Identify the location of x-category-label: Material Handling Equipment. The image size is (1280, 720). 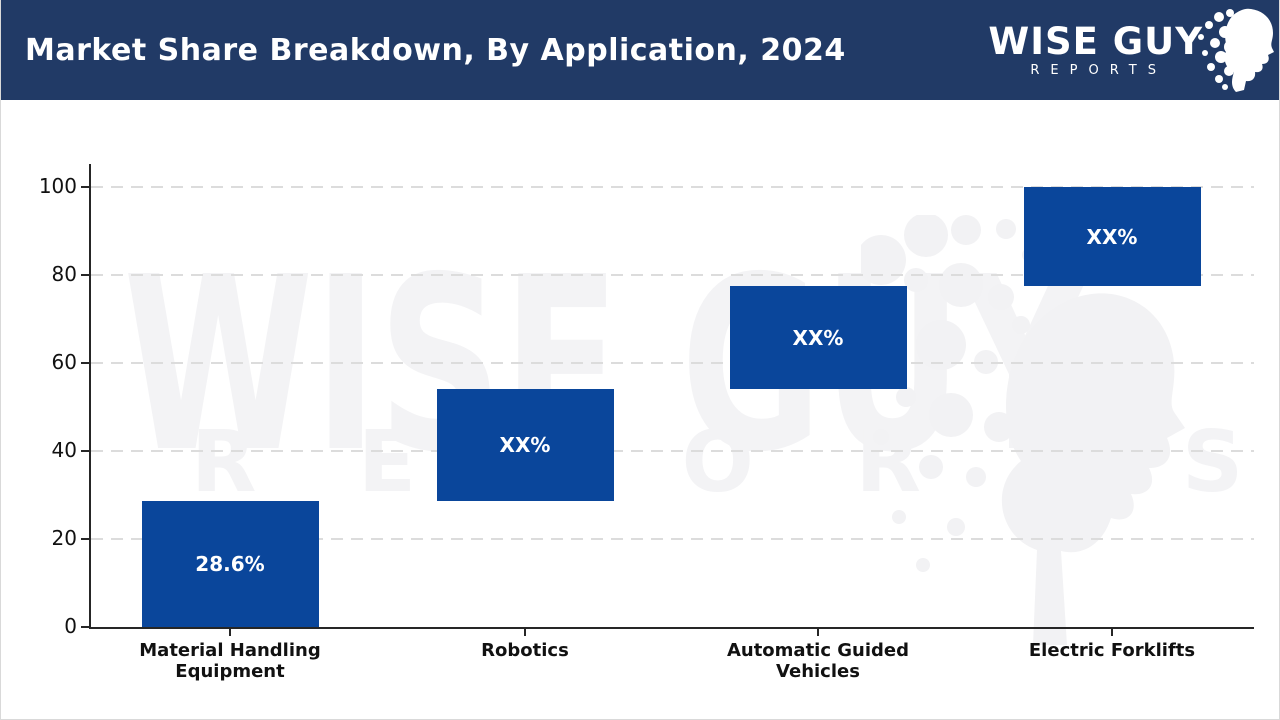
(230, 661).